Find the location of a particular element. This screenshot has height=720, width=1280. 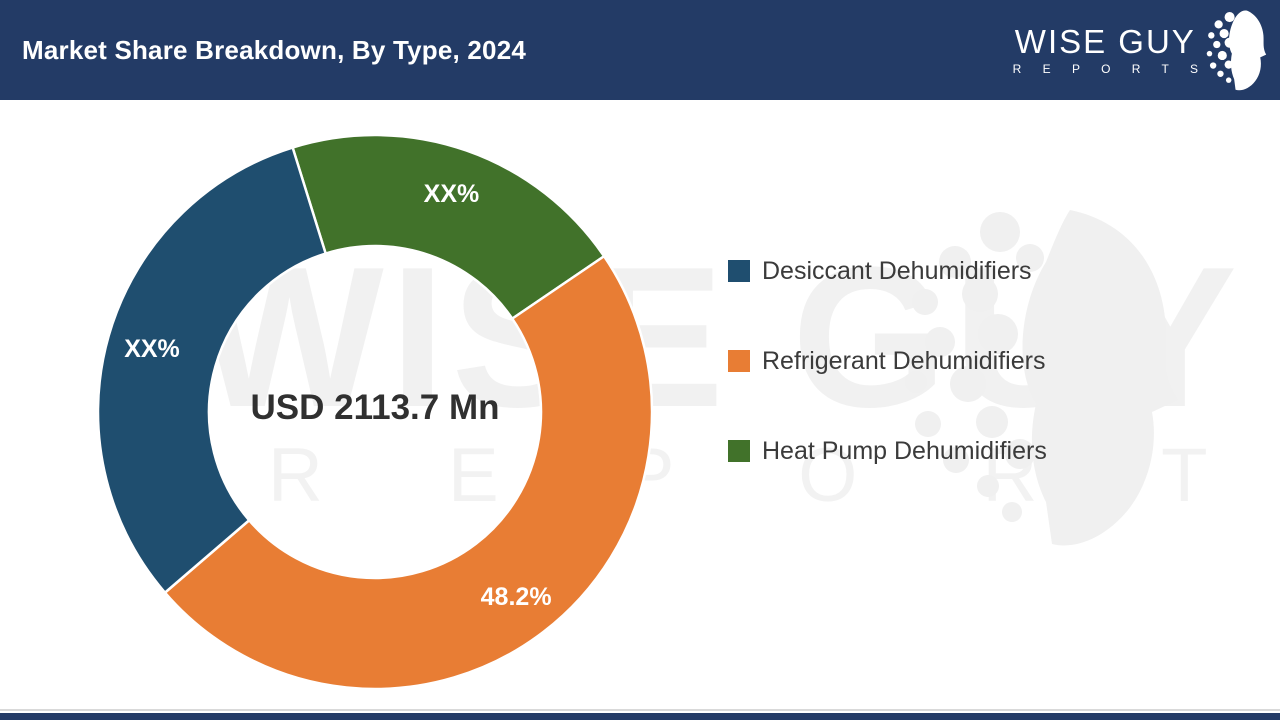

legend-item-heat-pump: Heat Pump Dehumidifiers is located at coordinates (887, 450).